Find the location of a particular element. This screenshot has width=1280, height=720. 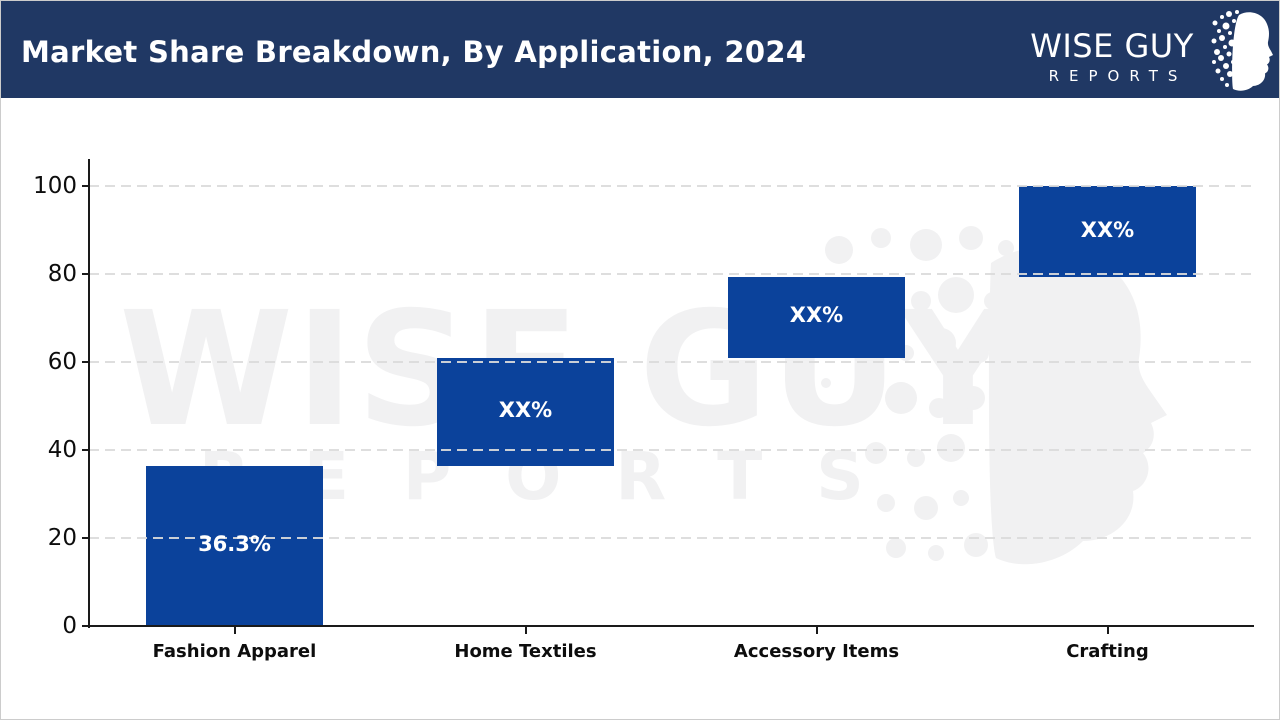

bar-label-fashion-apparel: 36.3% is located at coordinates (234, 544).